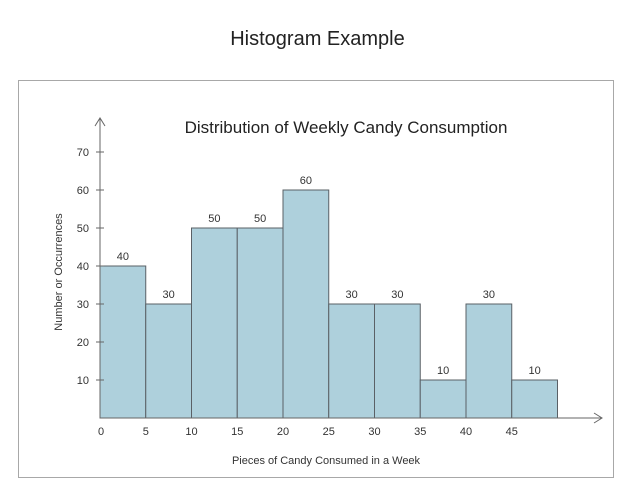 Image resolution: width=635 pixels, height=500 pixels. Describe the element at coordinates (146, 432) in the screenshot. I see `x-tick-label: 5` at that location.